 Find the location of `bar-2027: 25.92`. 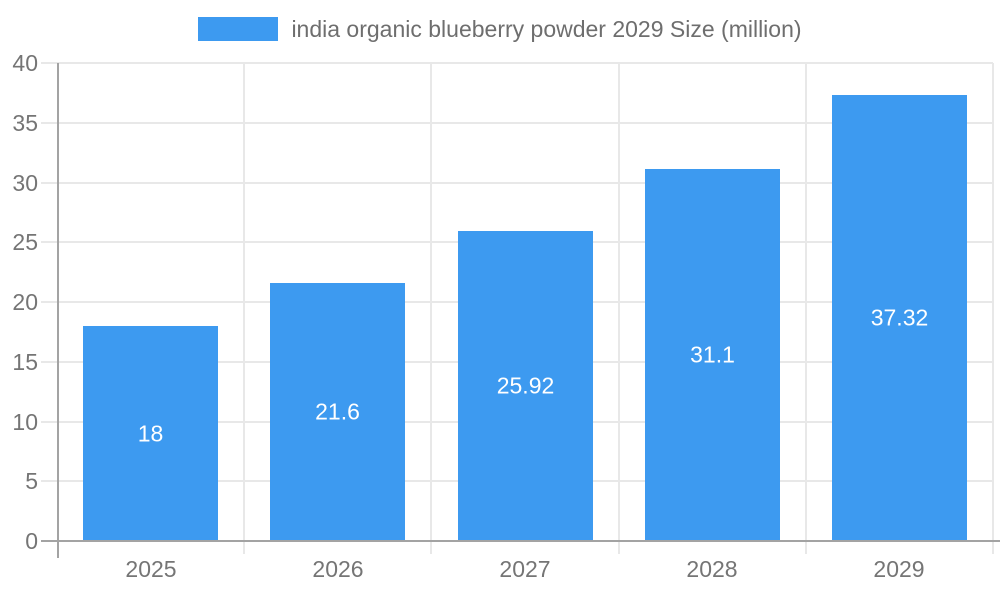

bar-2027: 25.92 is located at coordinates (525, 386).